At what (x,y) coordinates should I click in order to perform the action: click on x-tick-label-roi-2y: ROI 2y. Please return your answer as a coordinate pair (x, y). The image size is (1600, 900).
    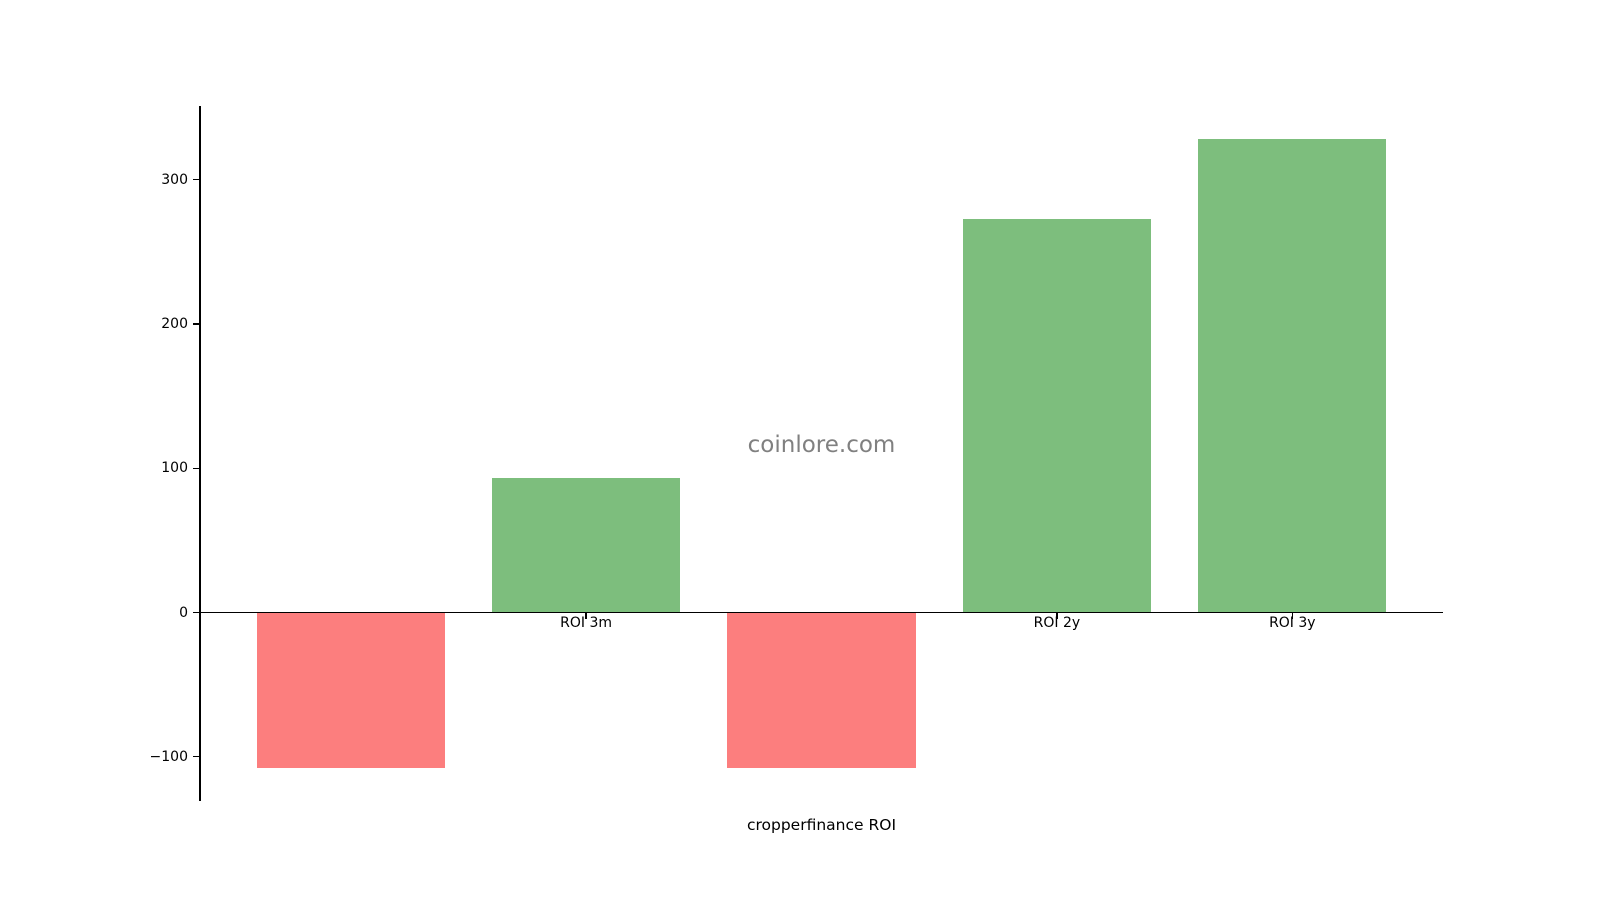
    Looking at the image, I should click on (1057, 622).